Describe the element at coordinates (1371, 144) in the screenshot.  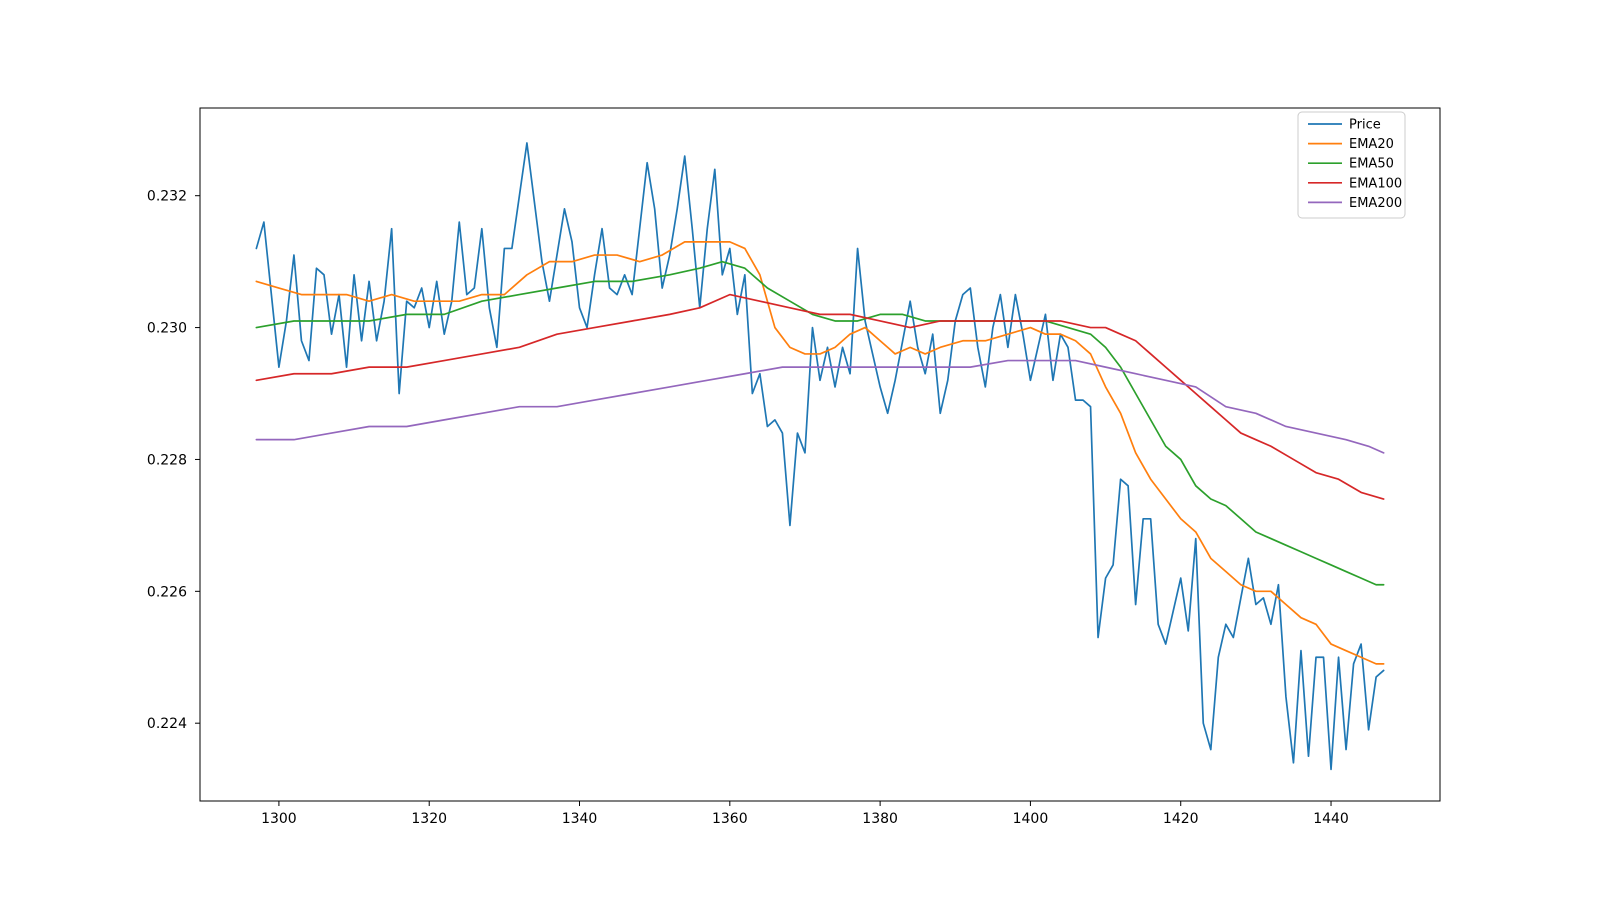
I see `legend-label-ema20: EMA20` at that location.